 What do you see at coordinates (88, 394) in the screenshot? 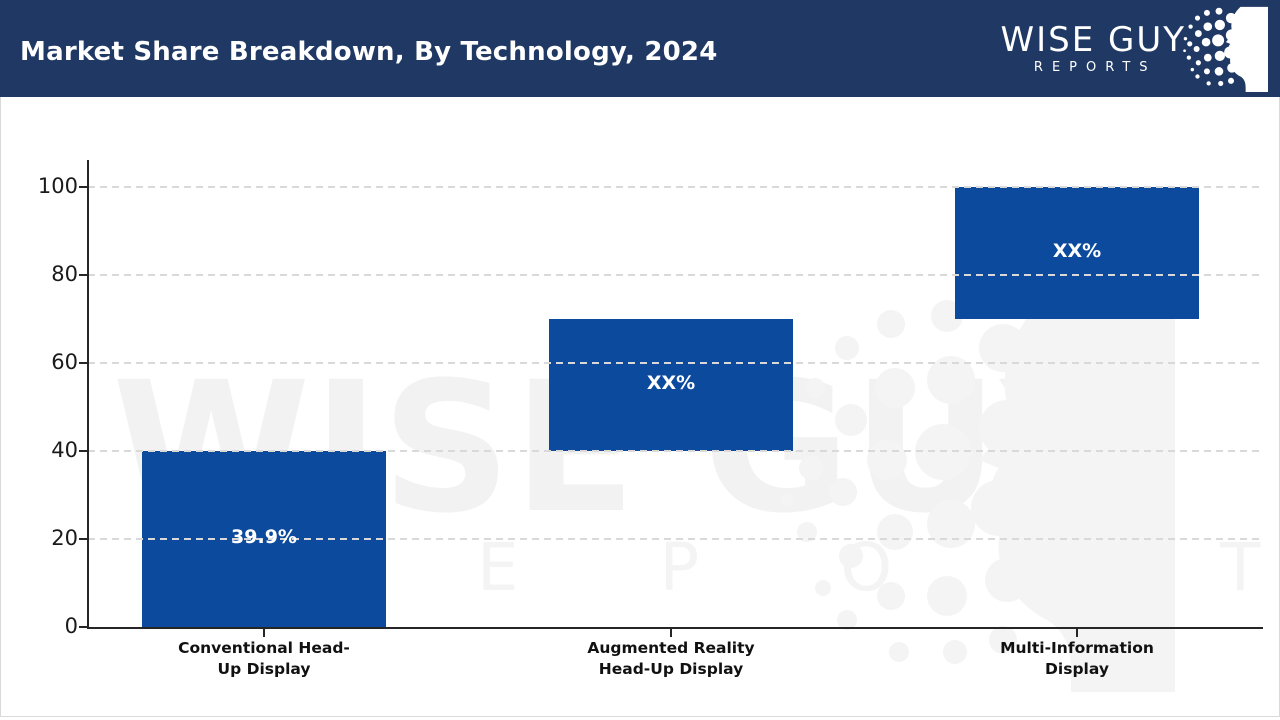
I see `y-axis-line` at bounding box center [88, 394].